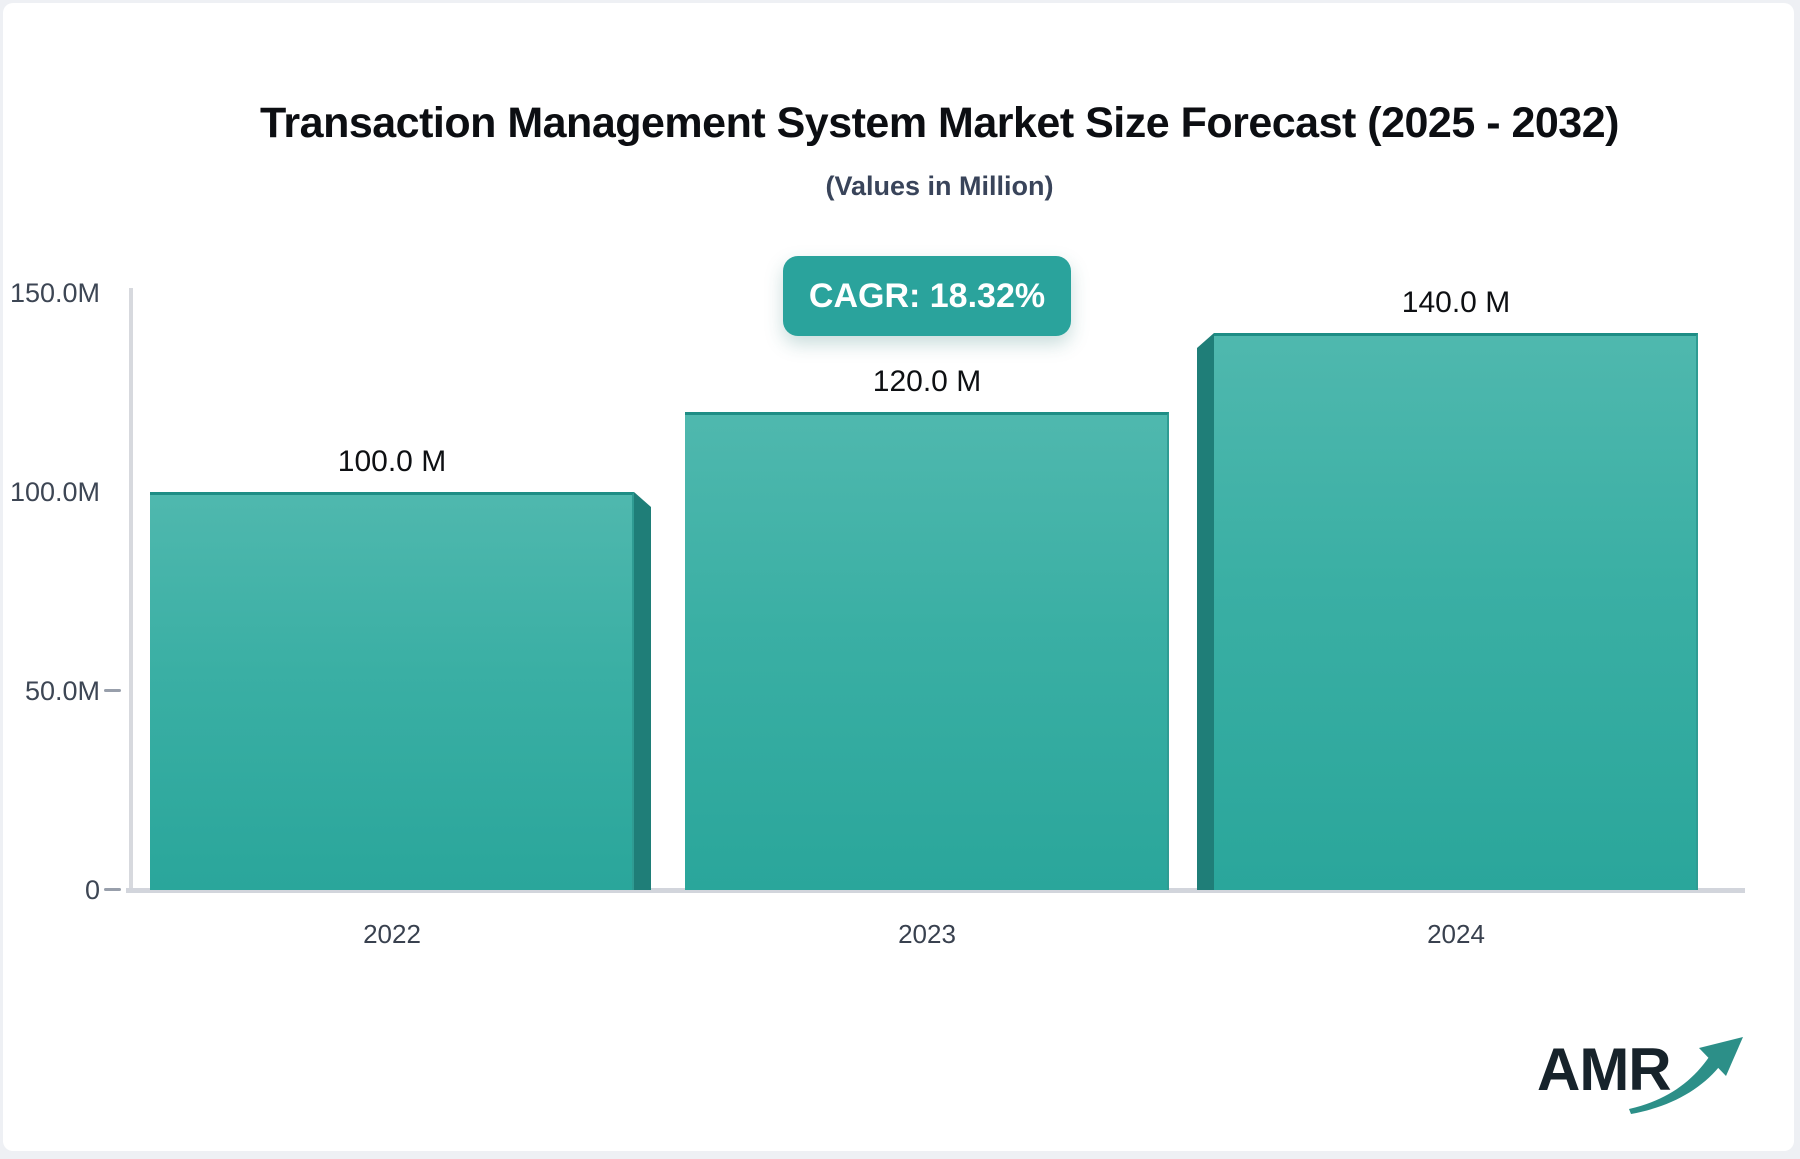 This screenshot has width=1800, height=1159. What do you see at coordinates (54, 293) in the screenshot?
I see `y-axis-tick-label: 150.0M` at bounding box center [54, 293].